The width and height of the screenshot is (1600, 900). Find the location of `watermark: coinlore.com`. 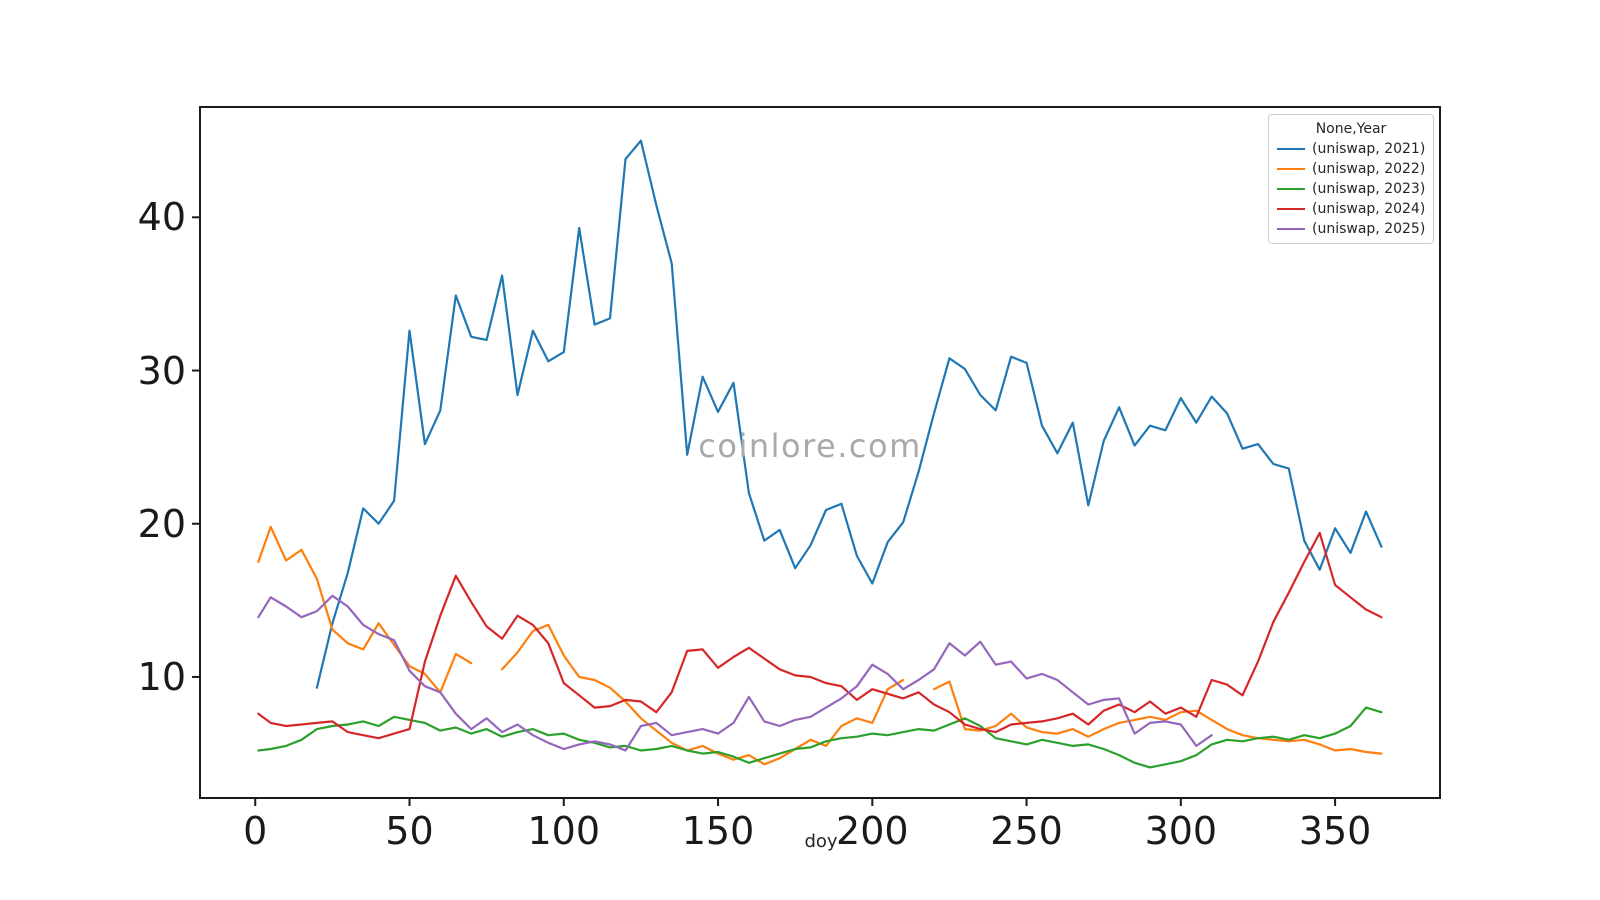

watermark: coinlore.com is located at coordinates (810, 446).